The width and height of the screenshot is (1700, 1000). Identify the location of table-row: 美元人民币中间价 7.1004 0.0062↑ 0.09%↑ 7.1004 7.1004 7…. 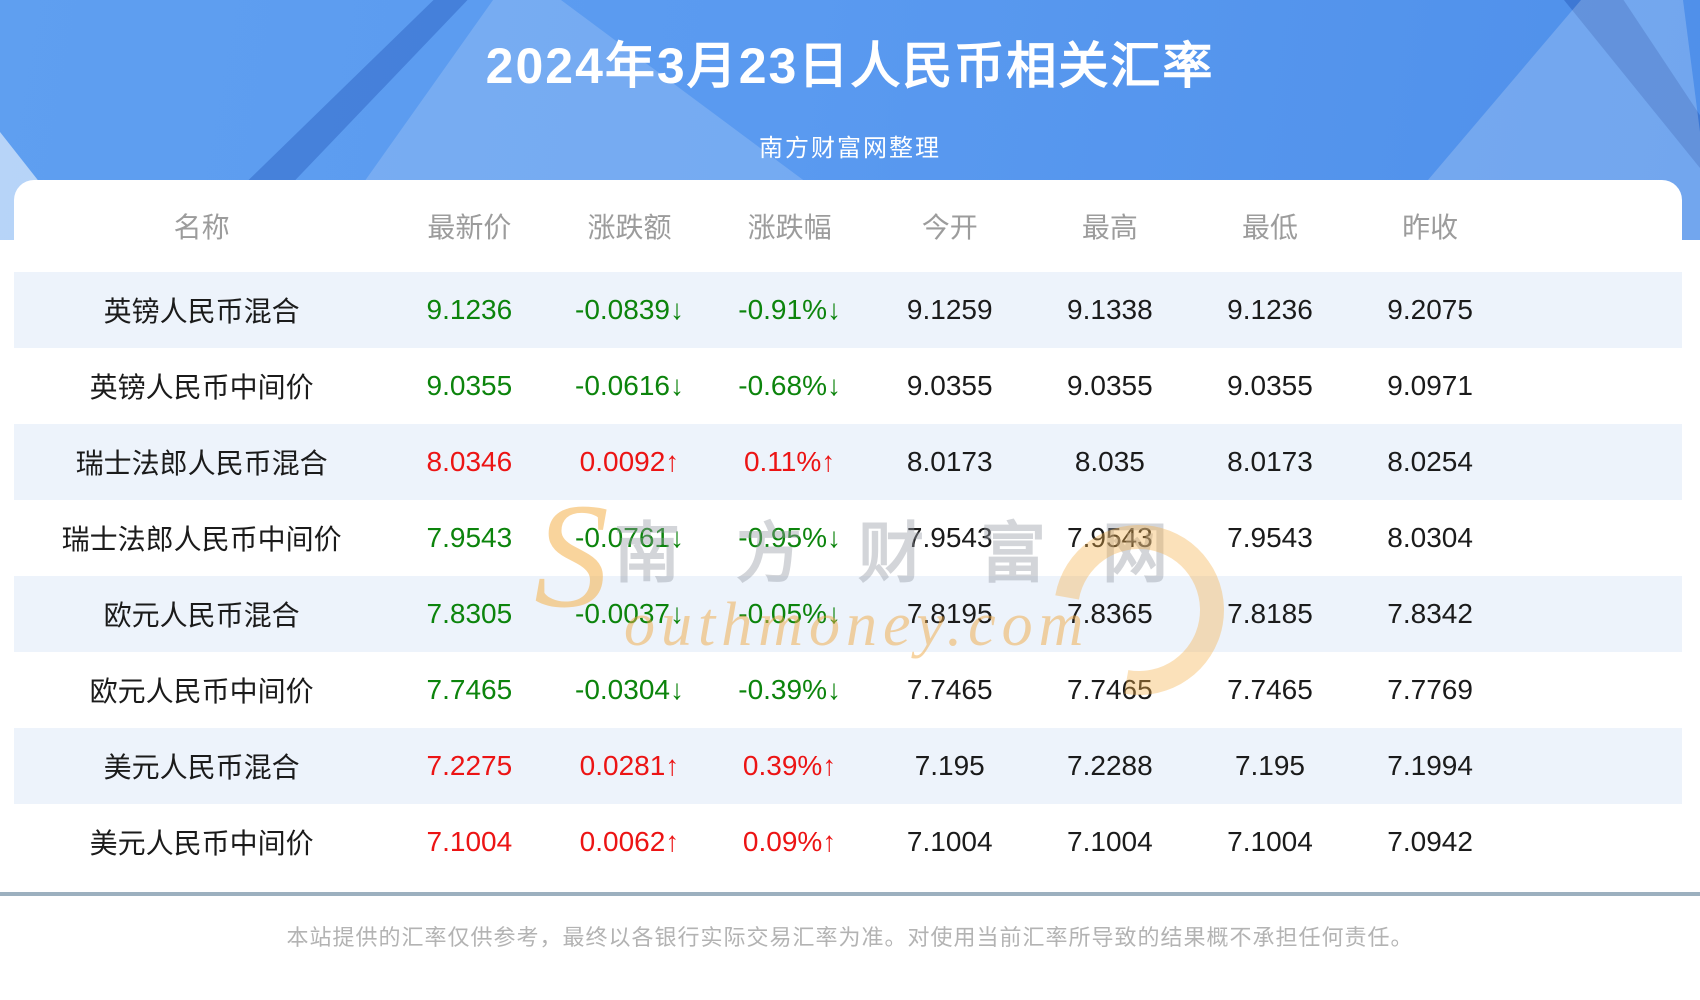
(848, 842).